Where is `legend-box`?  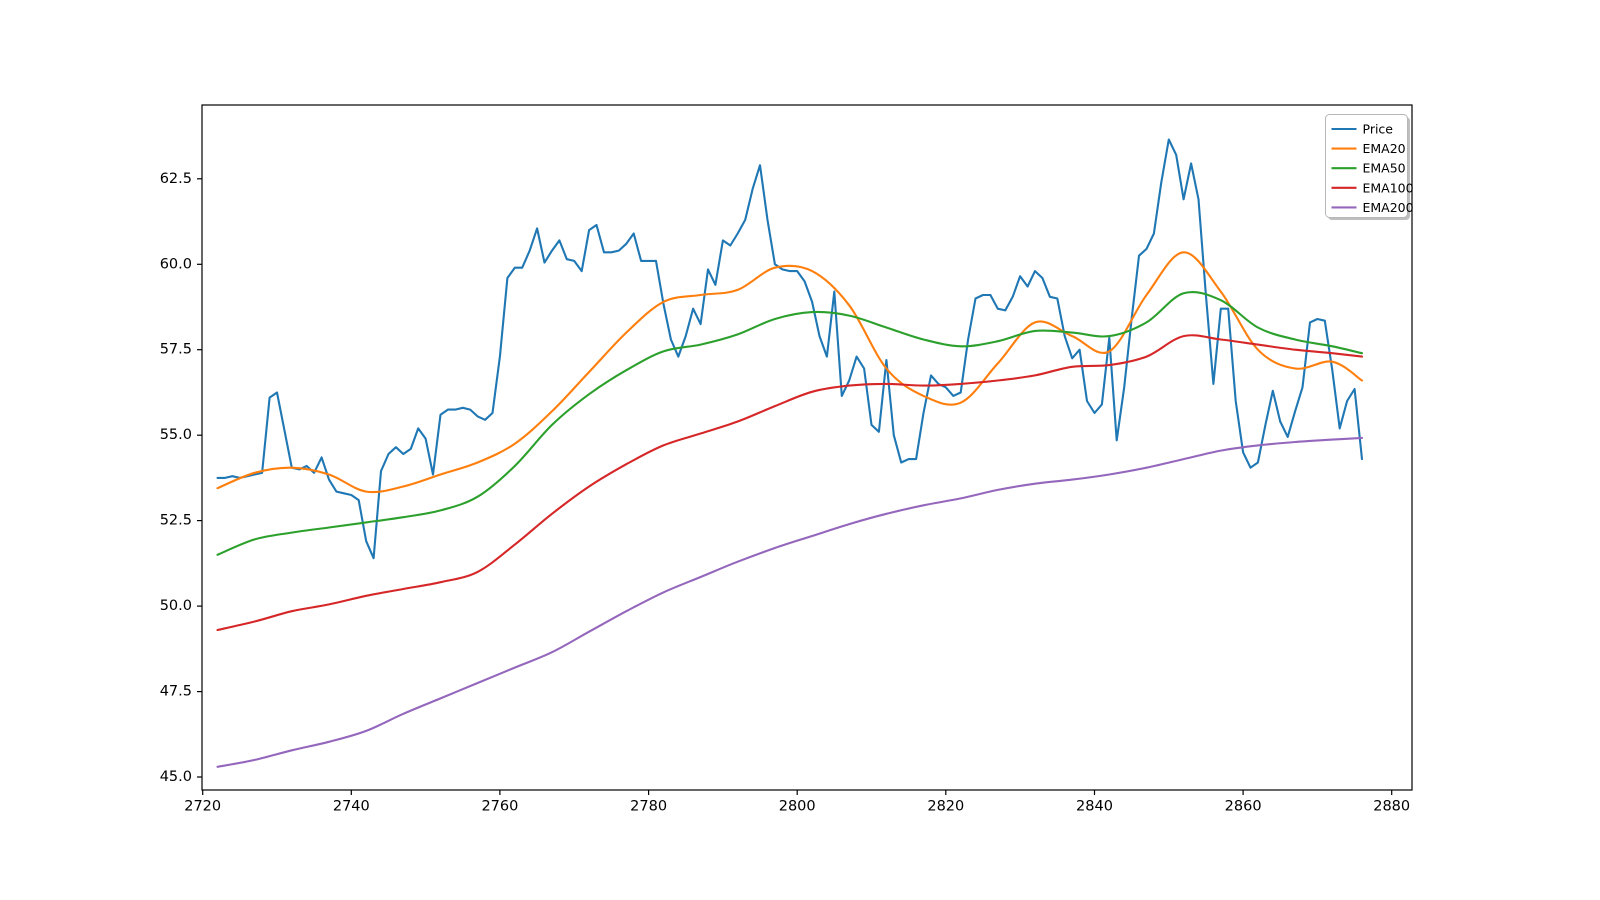
legend-box is located at coordinates (1366, 166).